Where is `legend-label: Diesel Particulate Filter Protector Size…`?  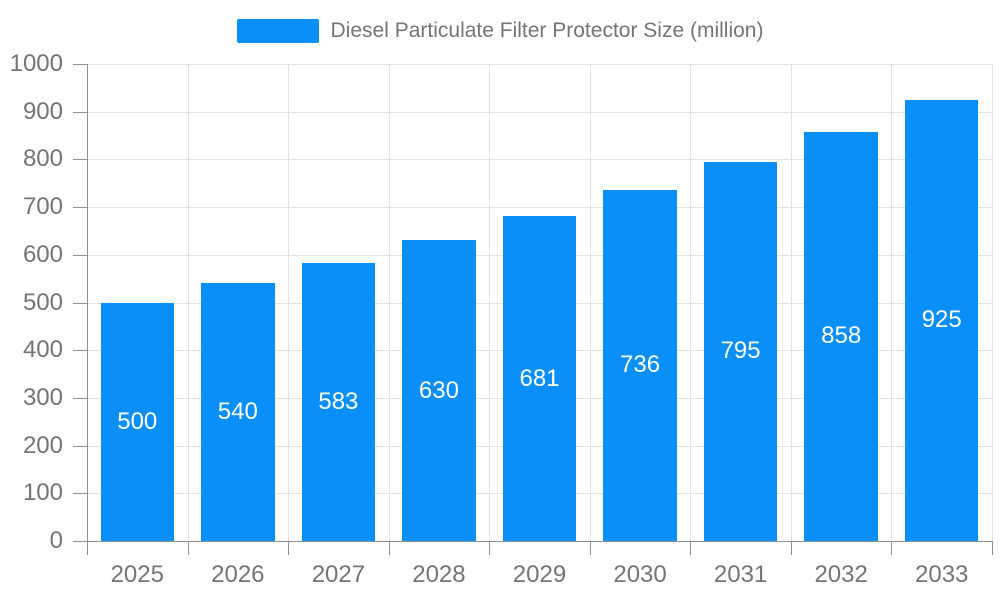
legend-label: Diesel Particulate Filter Protector Size… is located at coordinates (547, 30).